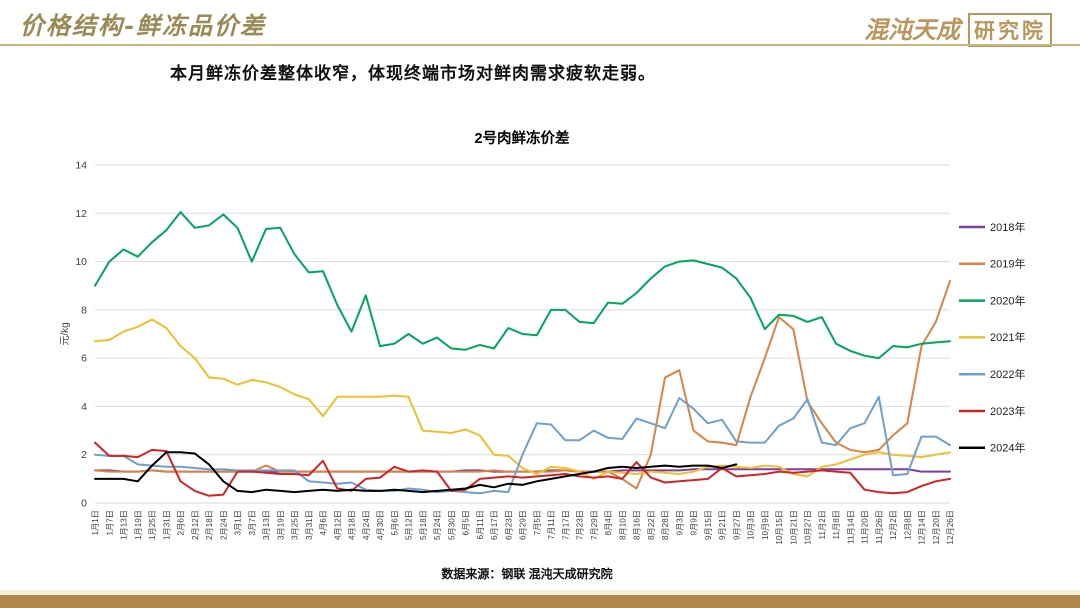  Describe the element at coordinates (309, 525) in the screenshot. I see `x-tick-label: 3月31日` at that location.